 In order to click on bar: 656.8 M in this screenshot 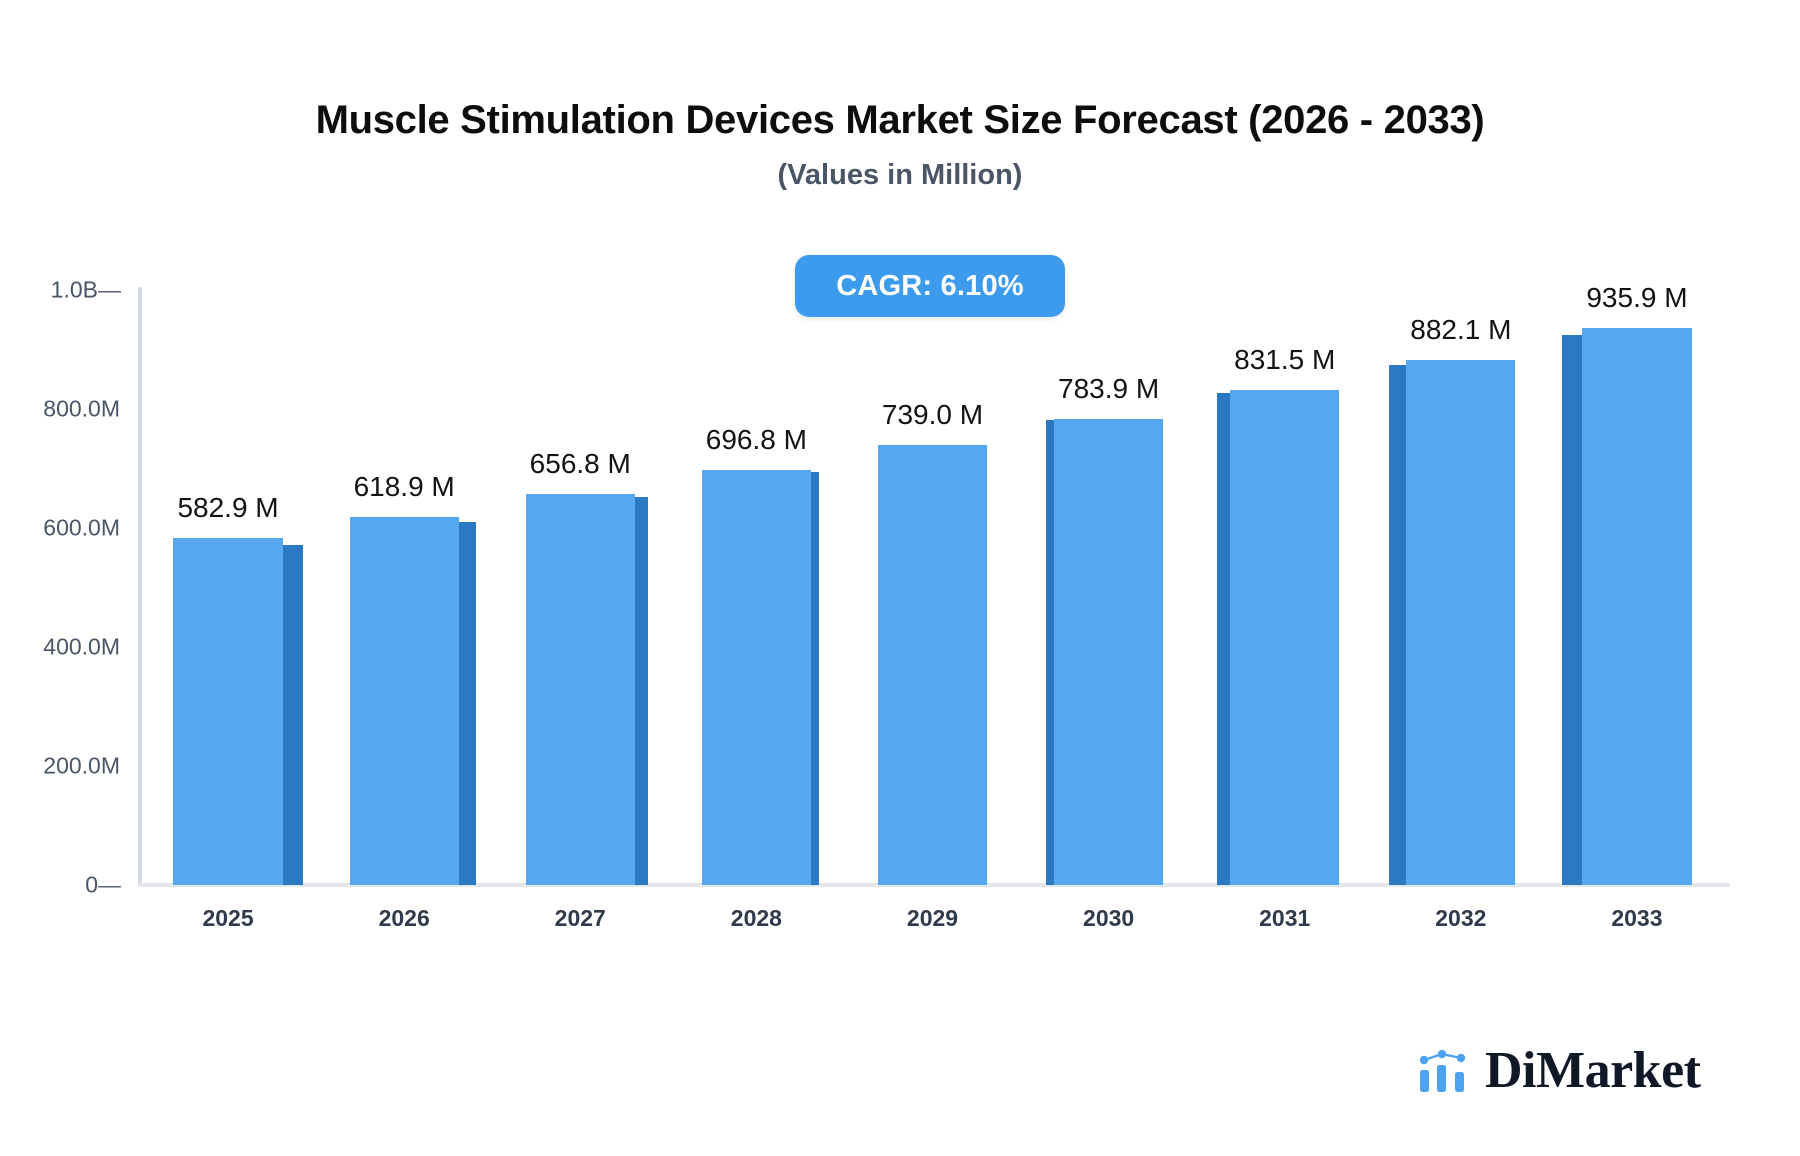, I will do `click(586, 587)`.